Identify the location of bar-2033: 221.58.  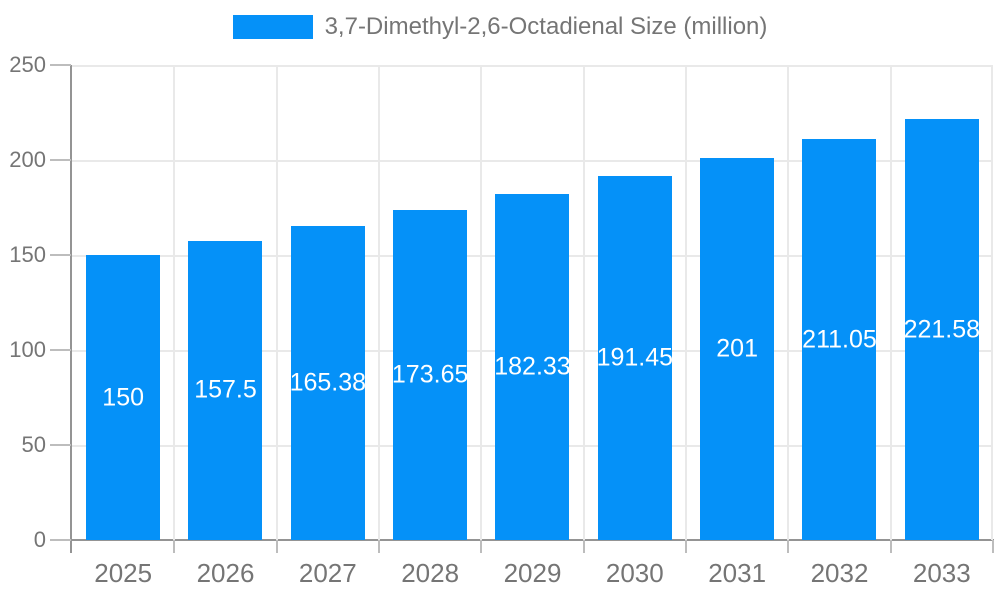
(942, 329).